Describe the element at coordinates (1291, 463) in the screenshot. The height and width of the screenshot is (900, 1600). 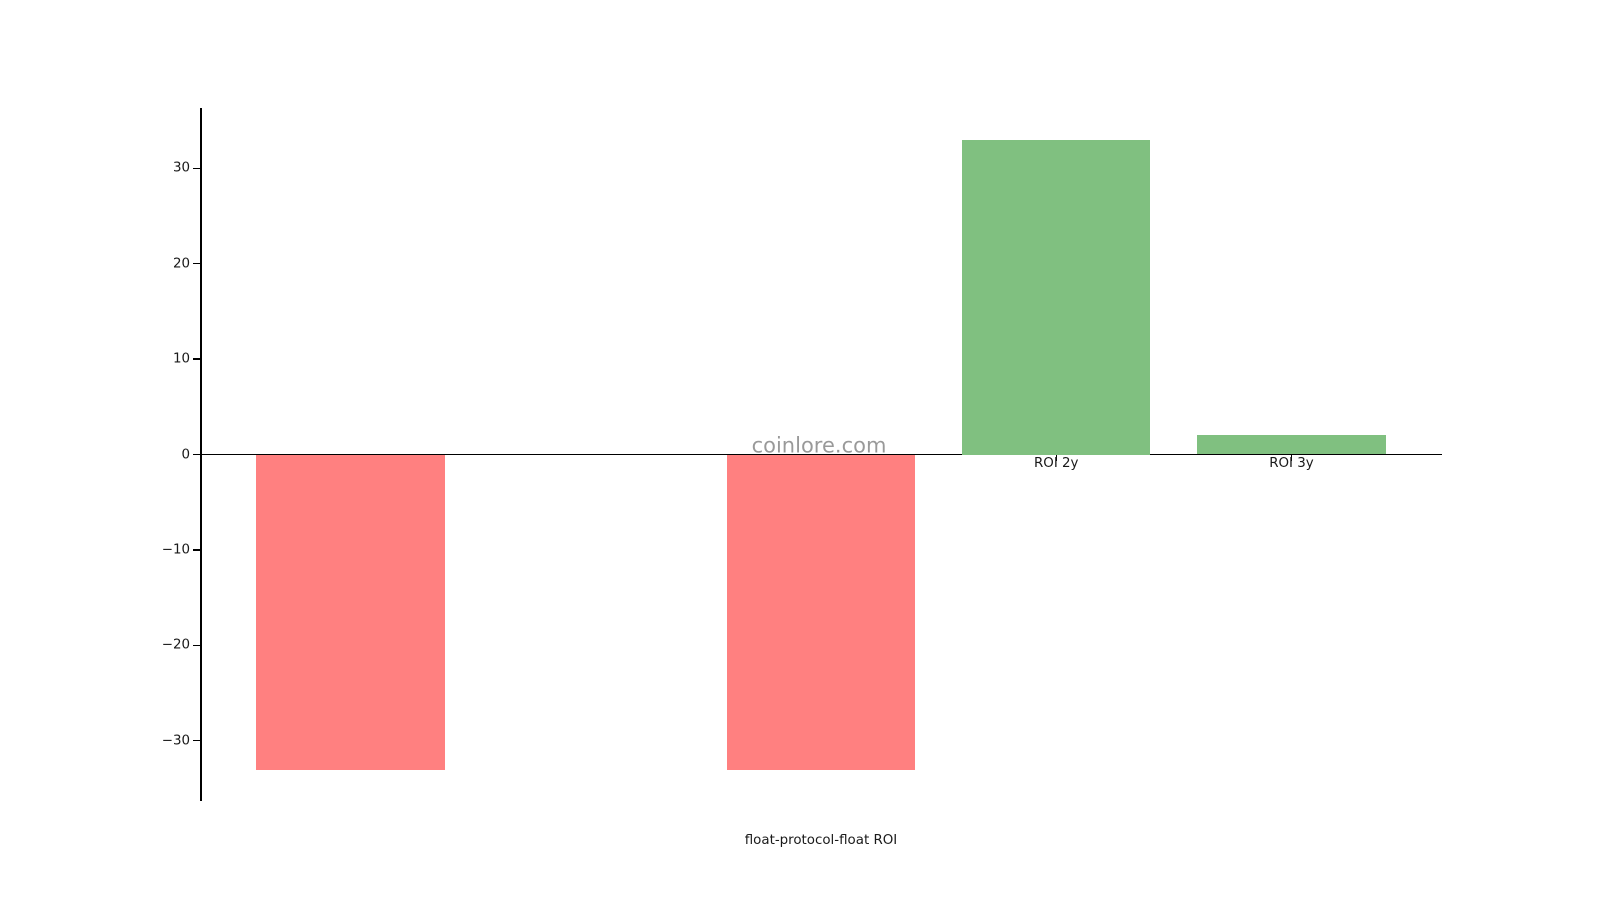
I see `x-tick-label: ROI 3y` at that location.